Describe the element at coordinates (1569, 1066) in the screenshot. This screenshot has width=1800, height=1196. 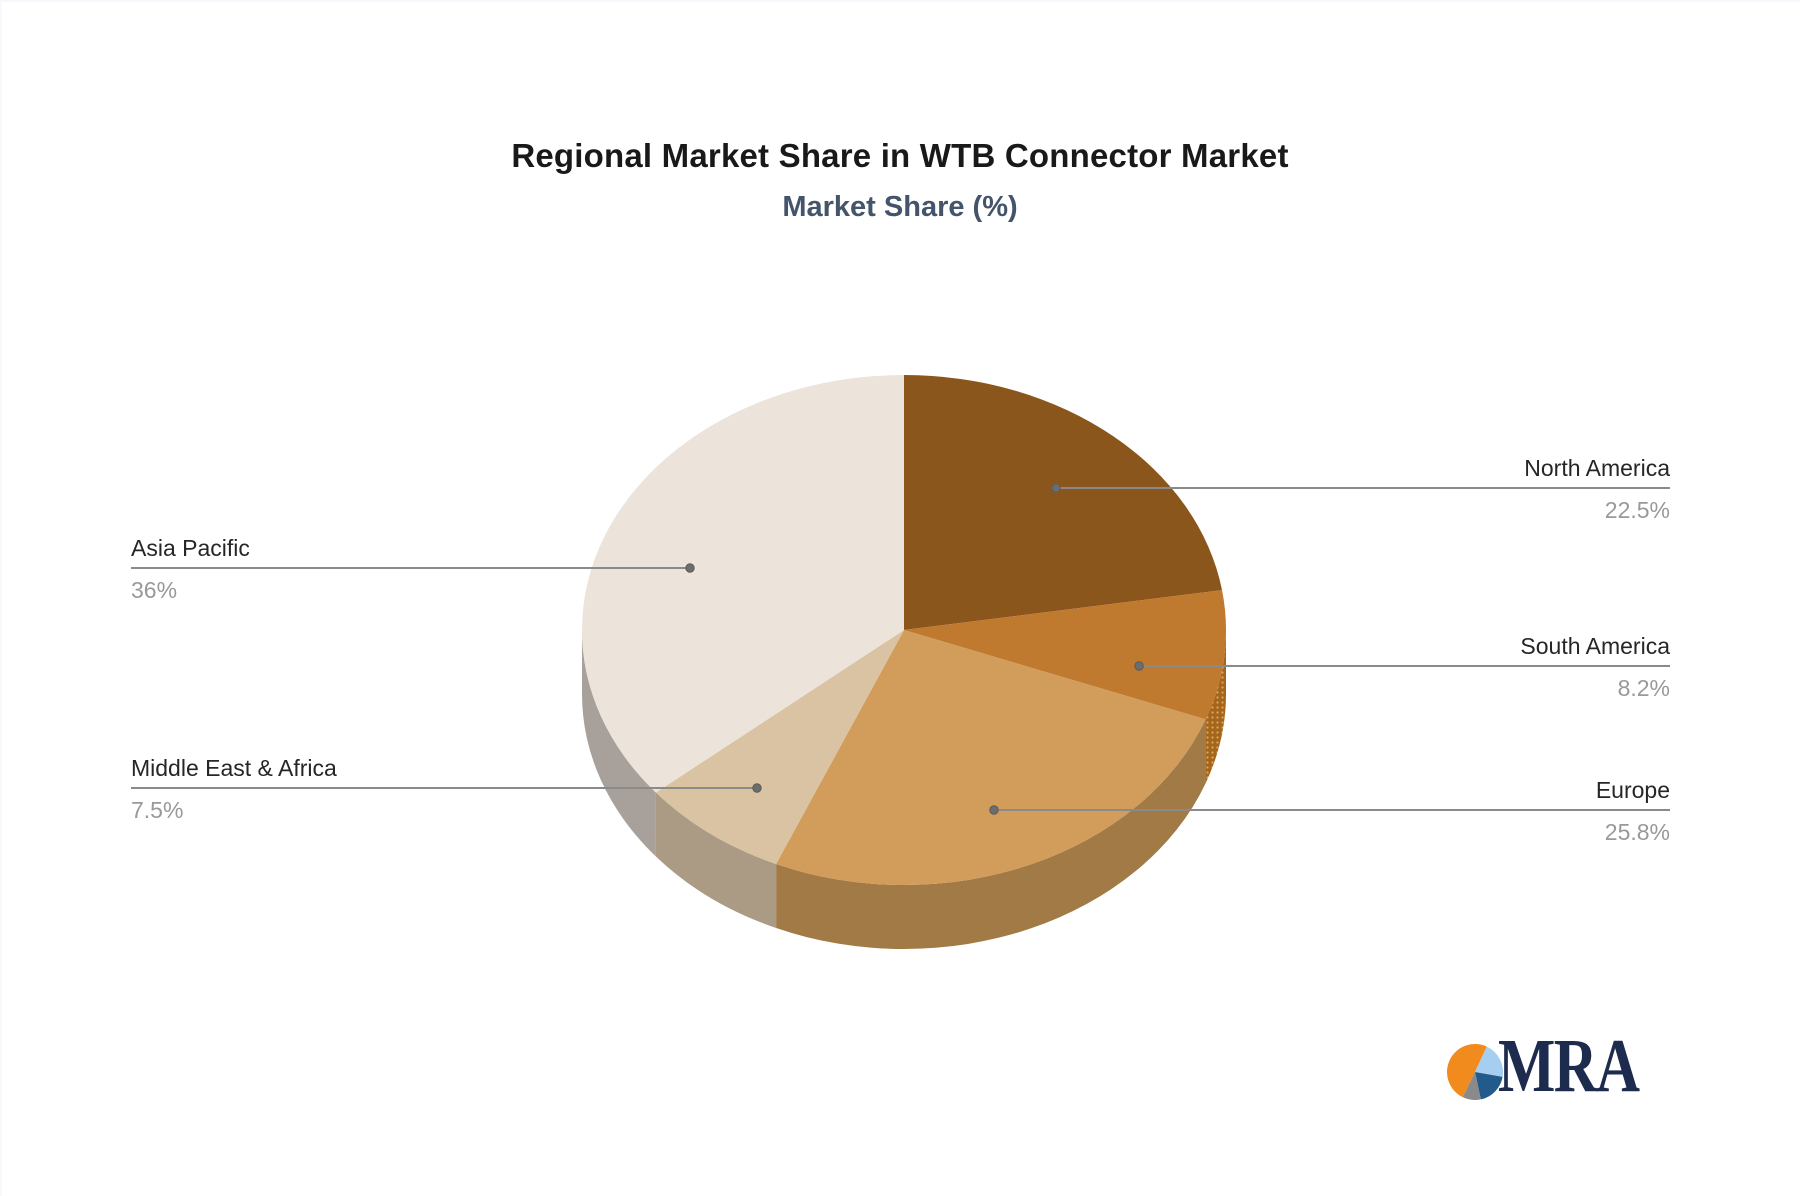
I see `logo-text: MRA` at that location.